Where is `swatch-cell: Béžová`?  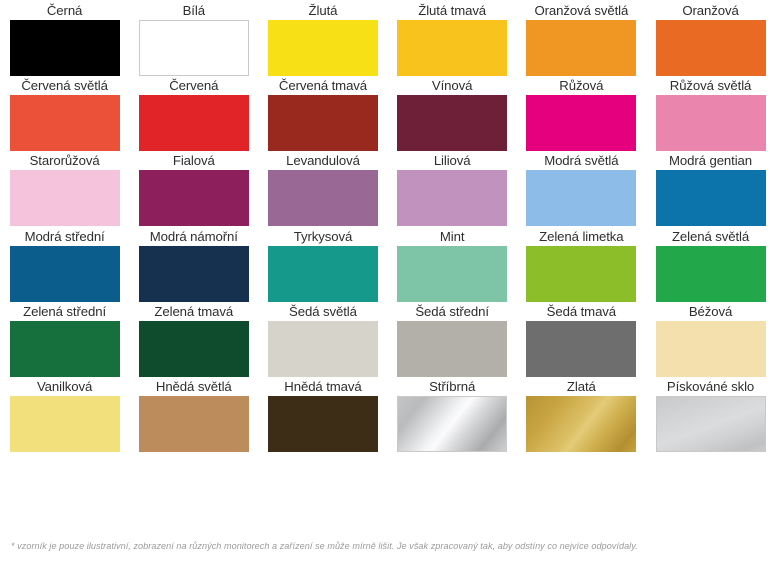 swatch-cell: Béžová is located at coordinates (710, 340).